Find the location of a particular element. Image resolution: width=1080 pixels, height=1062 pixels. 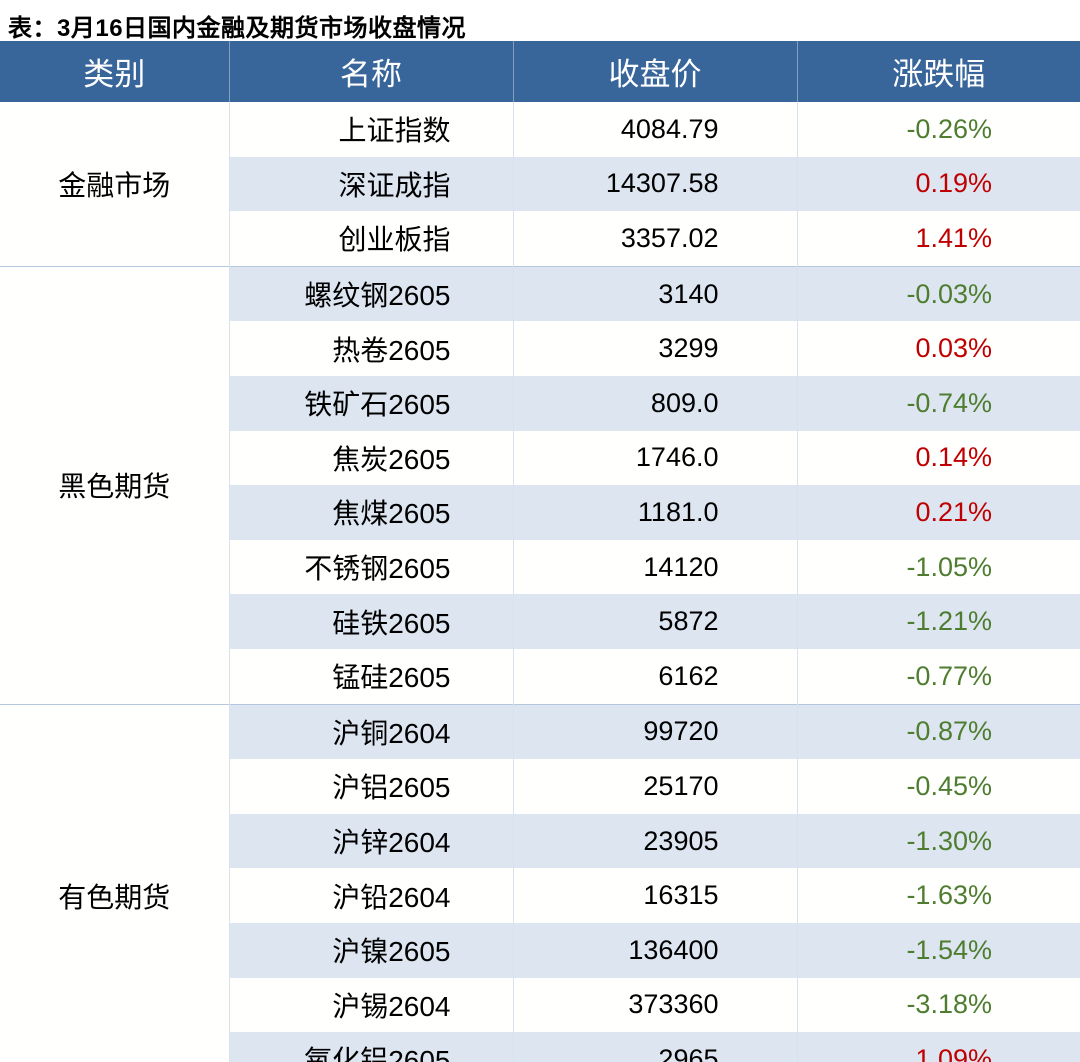

table-row: 硅铁2605 5872 -1.21% is located at coordinates (540, 621).